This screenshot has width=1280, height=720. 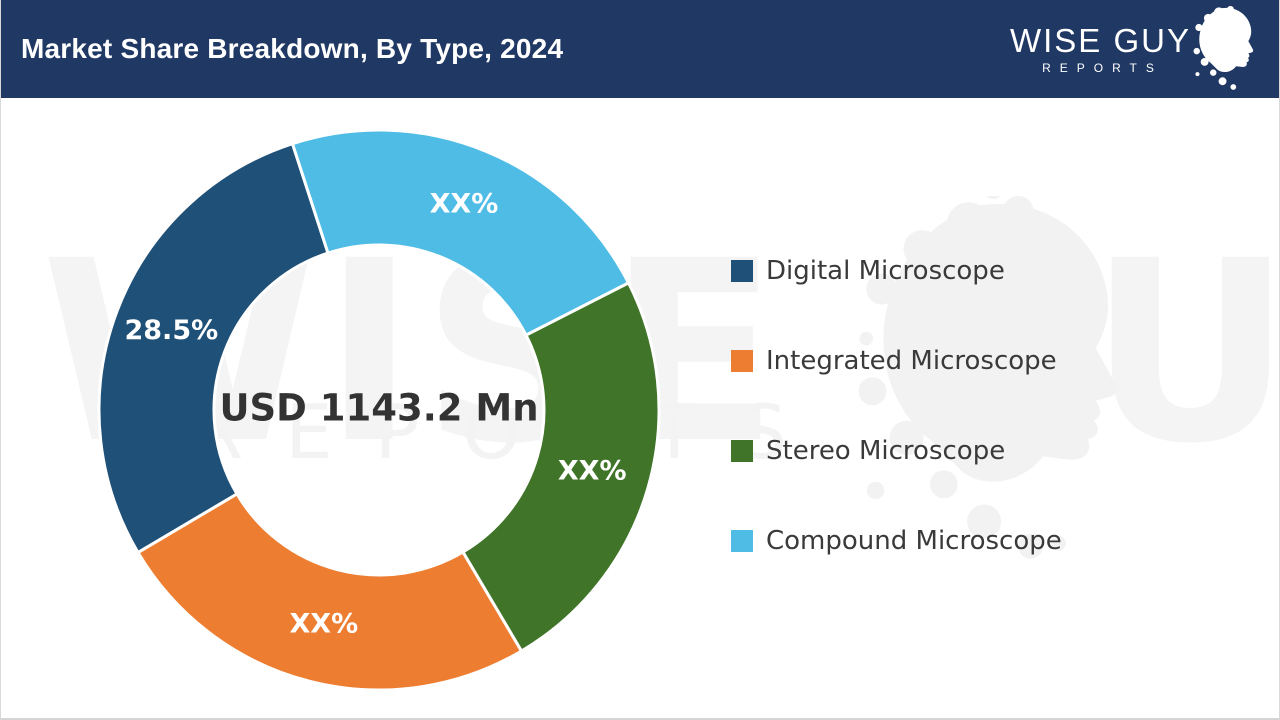 I want to click on legend-item-compound-microscope: Compound Microscope, so click(x=896, y=541).